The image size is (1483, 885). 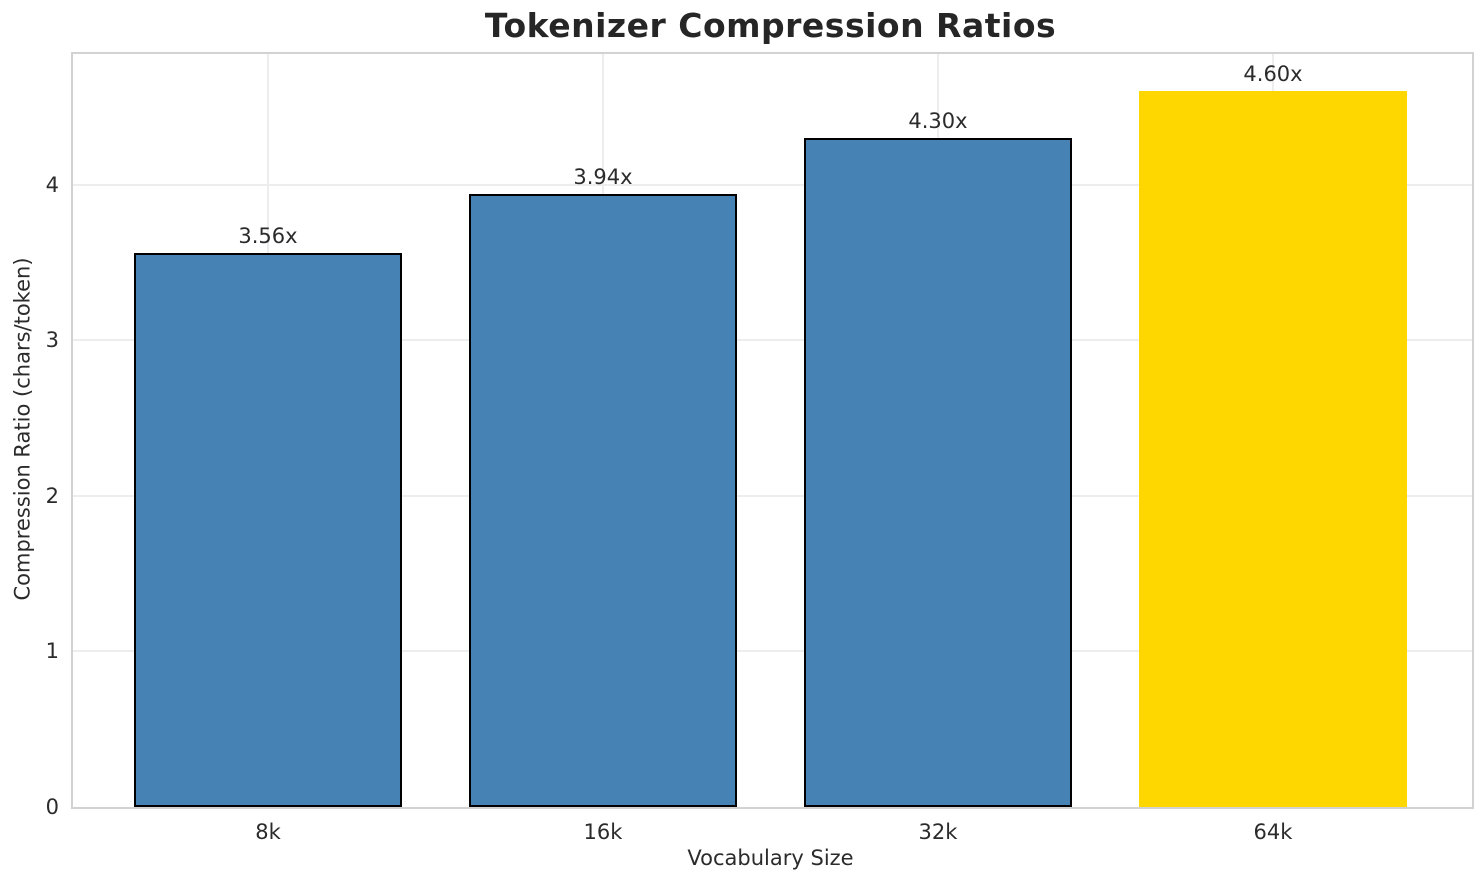 What do you see at coordinates (52, 340) in the screenshot?
I see `y-tick-label: 3` at bounding box center [52, 340].